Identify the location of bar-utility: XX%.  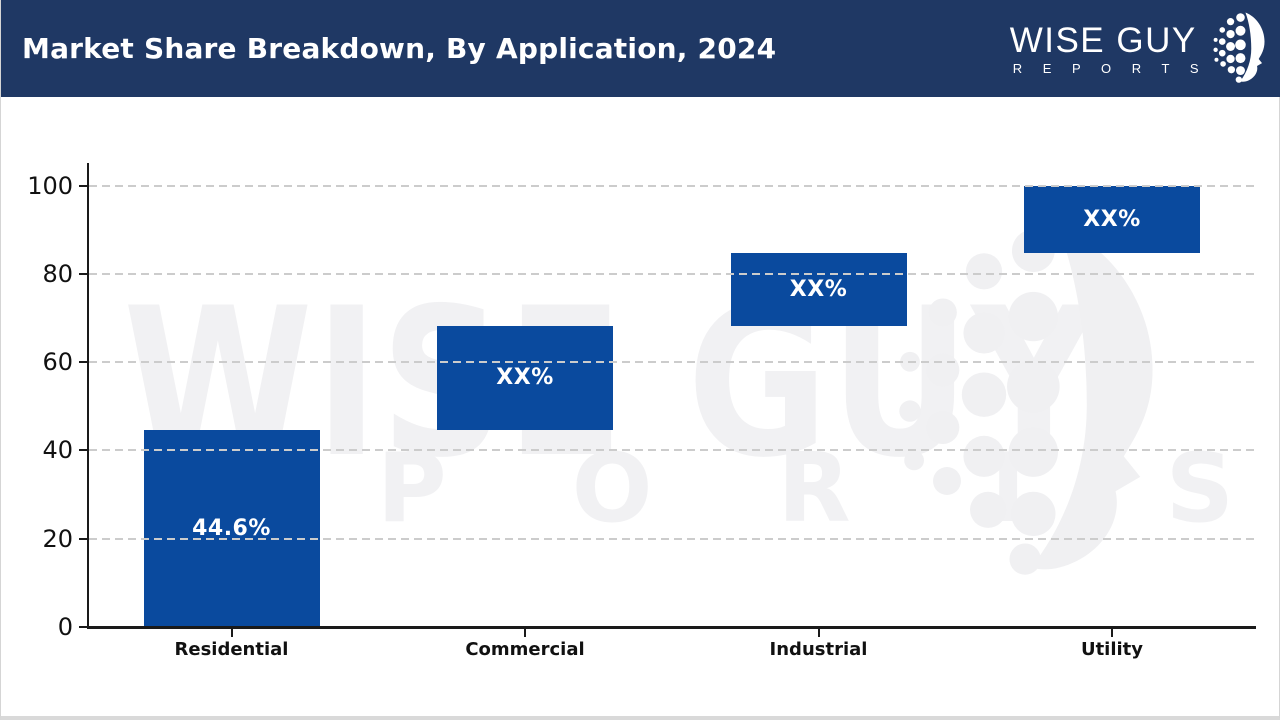
(1112, 219).